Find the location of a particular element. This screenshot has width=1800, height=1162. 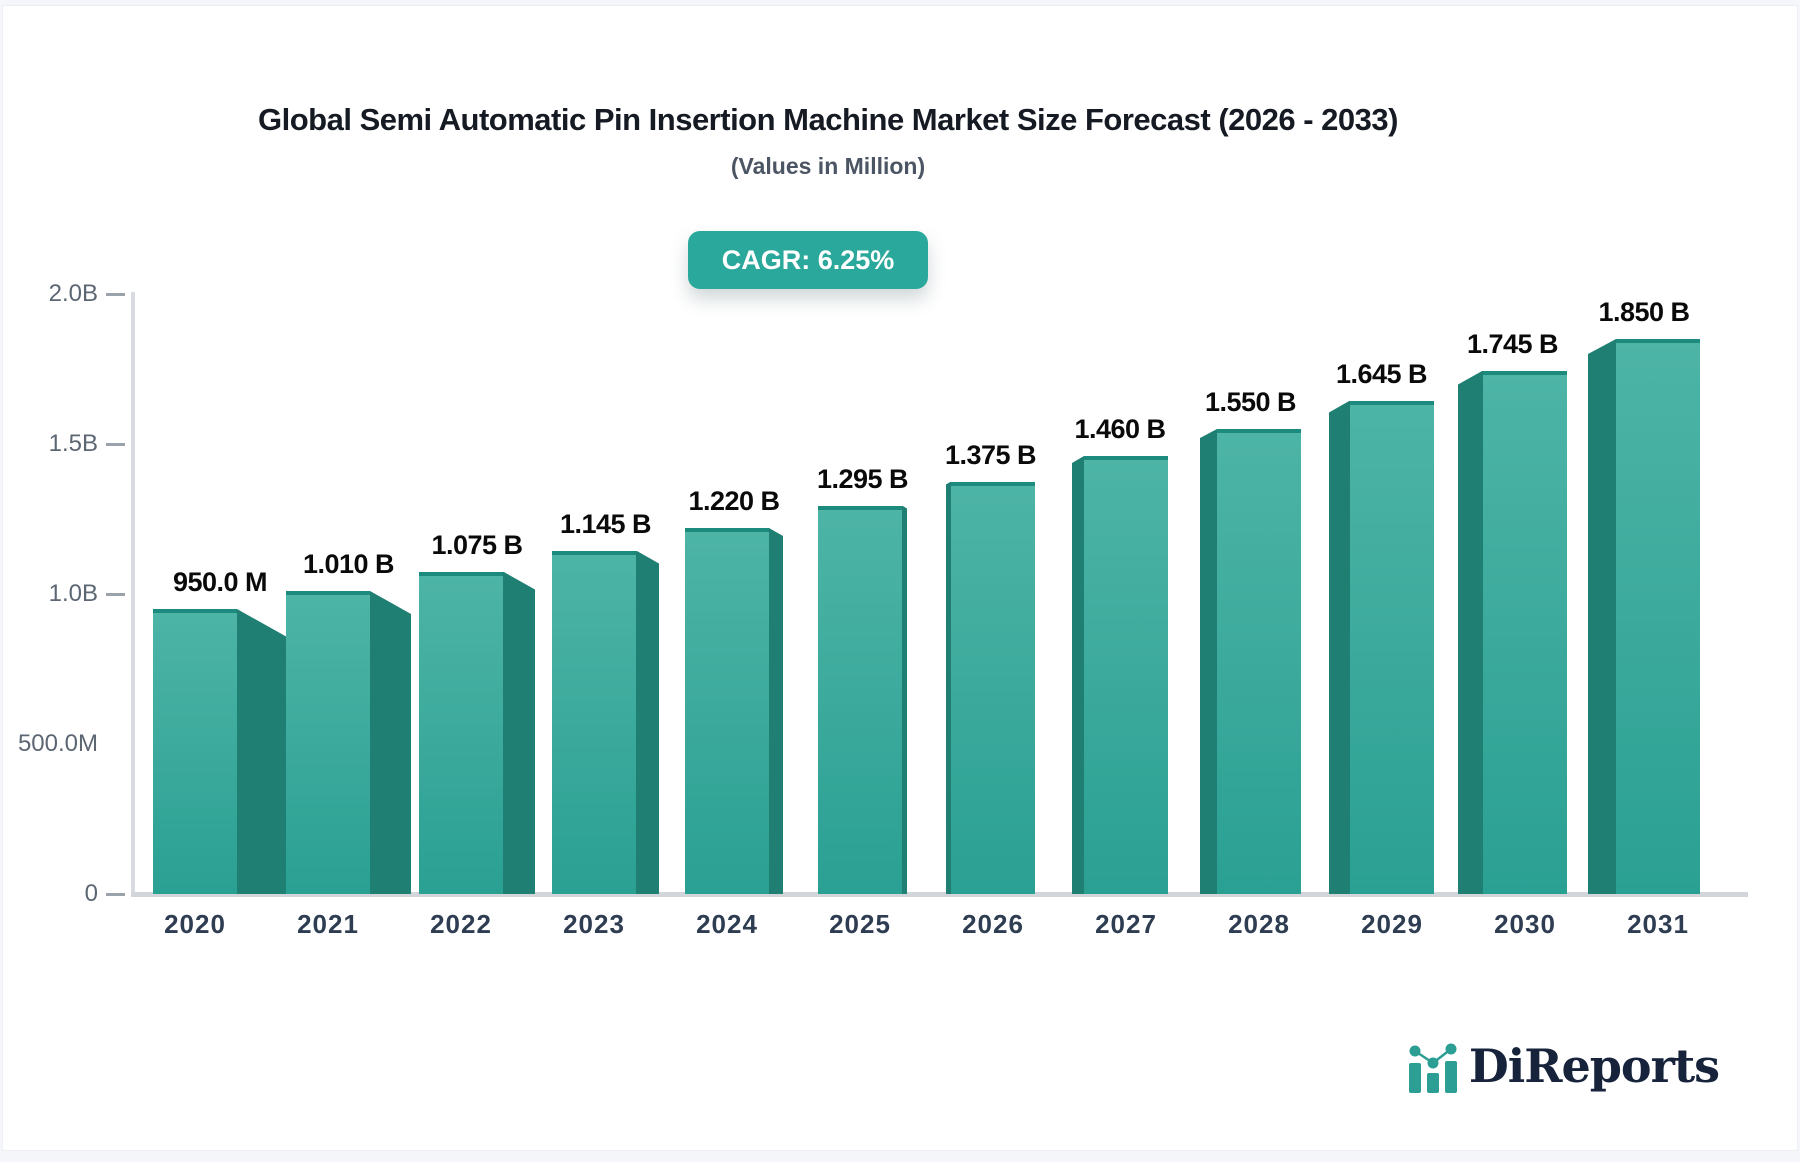

bar-2023 is located at coordinates (594, 722).